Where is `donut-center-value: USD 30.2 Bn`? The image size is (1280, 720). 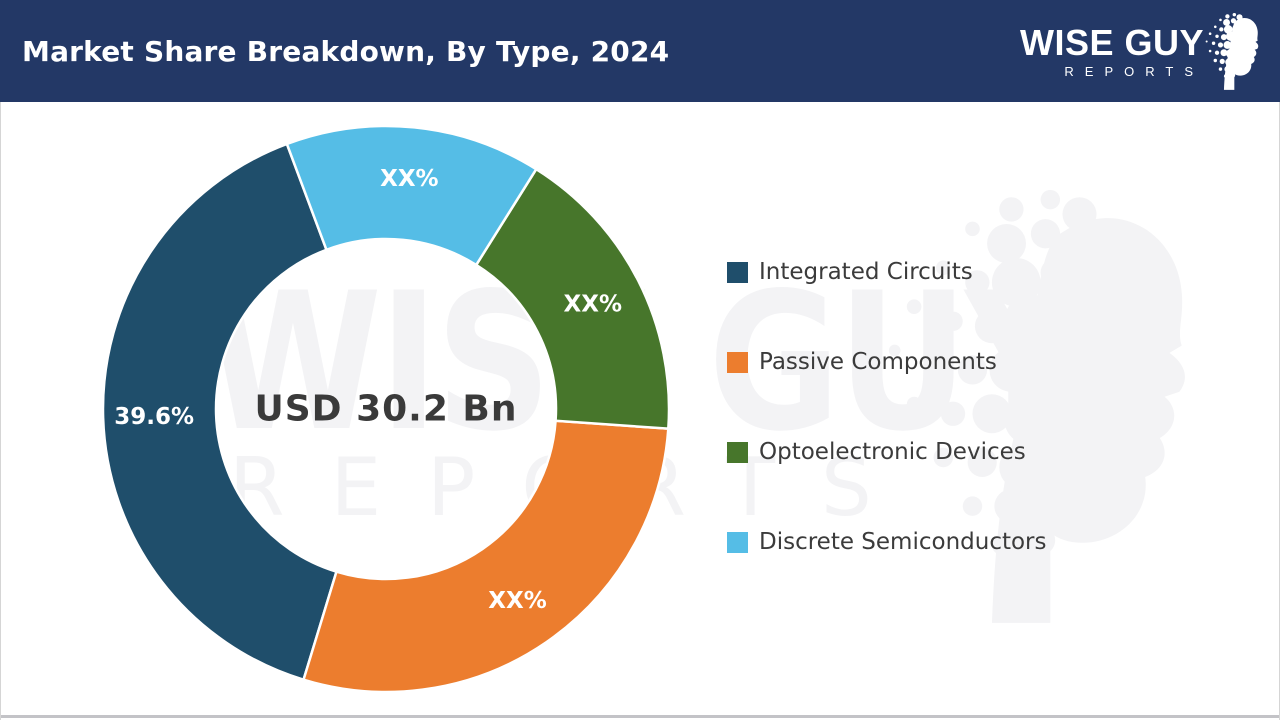 donut-center-value: USD 30.2 Bn is located at coordinates (386, 409).